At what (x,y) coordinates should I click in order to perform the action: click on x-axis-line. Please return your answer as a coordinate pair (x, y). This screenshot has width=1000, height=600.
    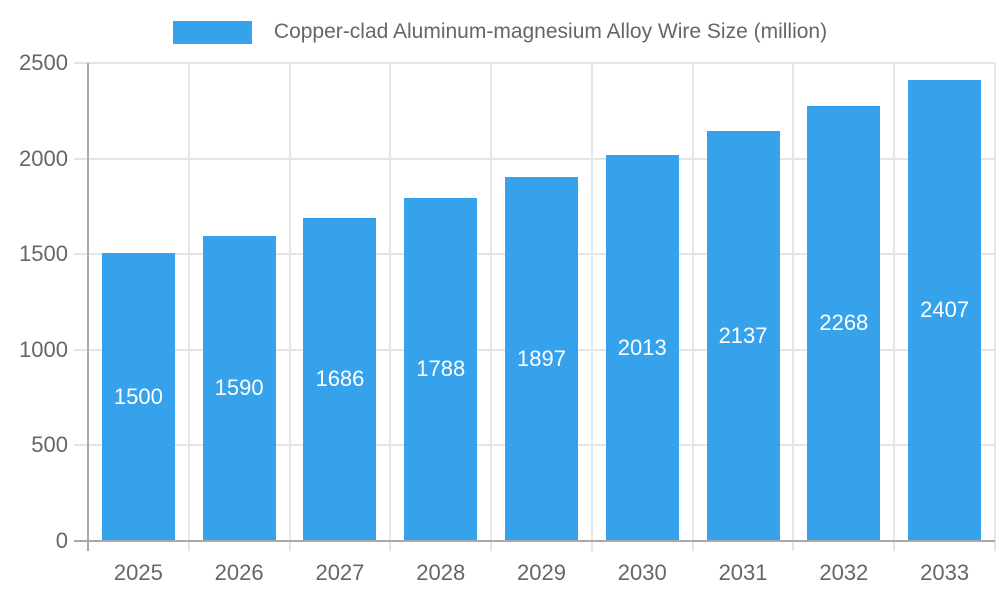
    Looking at the image, I should click on (541, 541).